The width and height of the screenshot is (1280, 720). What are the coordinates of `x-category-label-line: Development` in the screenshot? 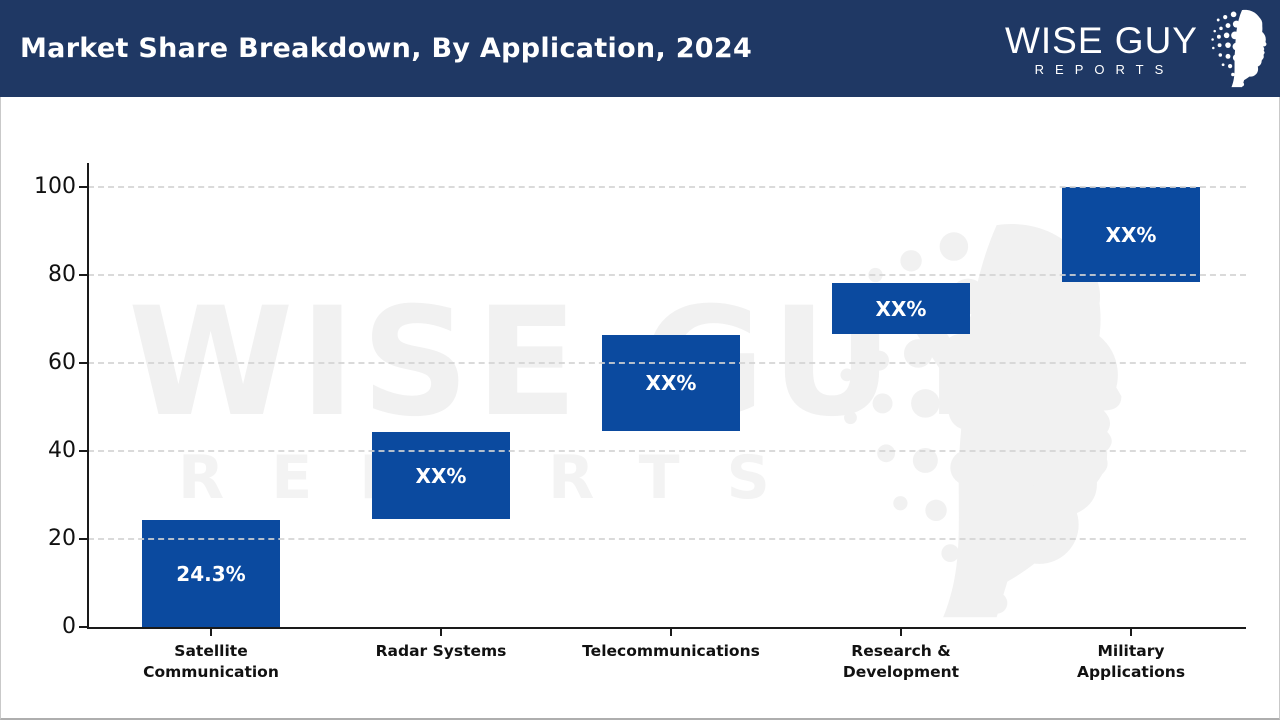 It's located at (901, 672).